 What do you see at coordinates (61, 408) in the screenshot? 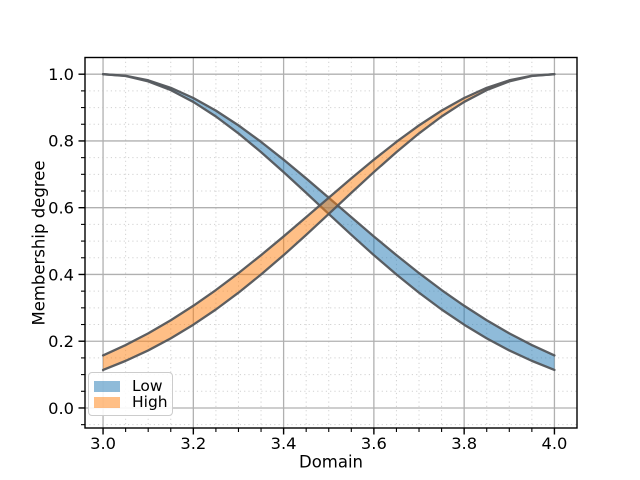
I see `y-tick-label: 0.0` at bounding box center [61, 408].